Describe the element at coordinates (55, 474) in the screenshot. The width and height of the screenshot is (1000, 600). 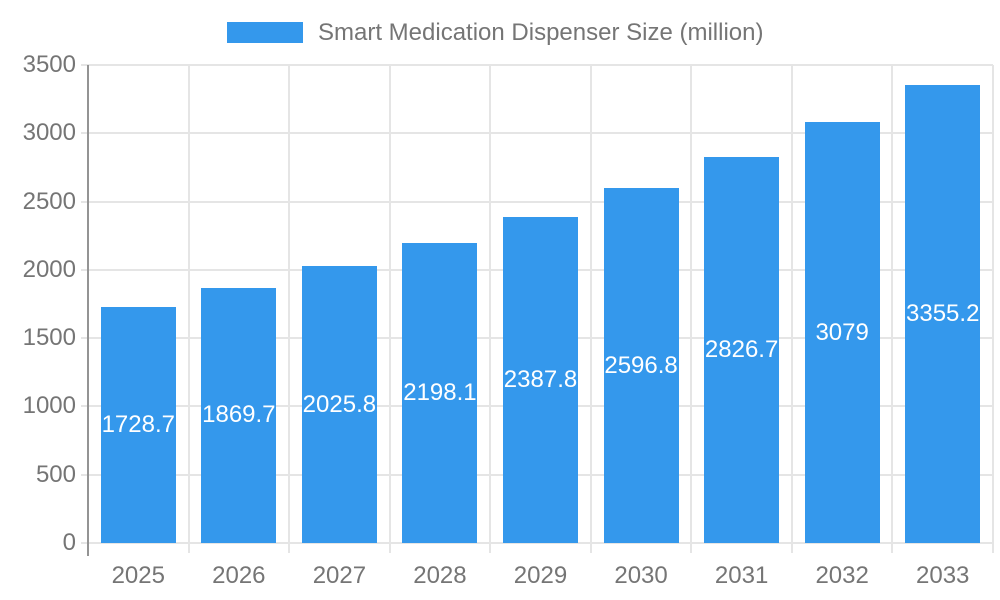
I see `y-axis-tick-label: 500` at that location.